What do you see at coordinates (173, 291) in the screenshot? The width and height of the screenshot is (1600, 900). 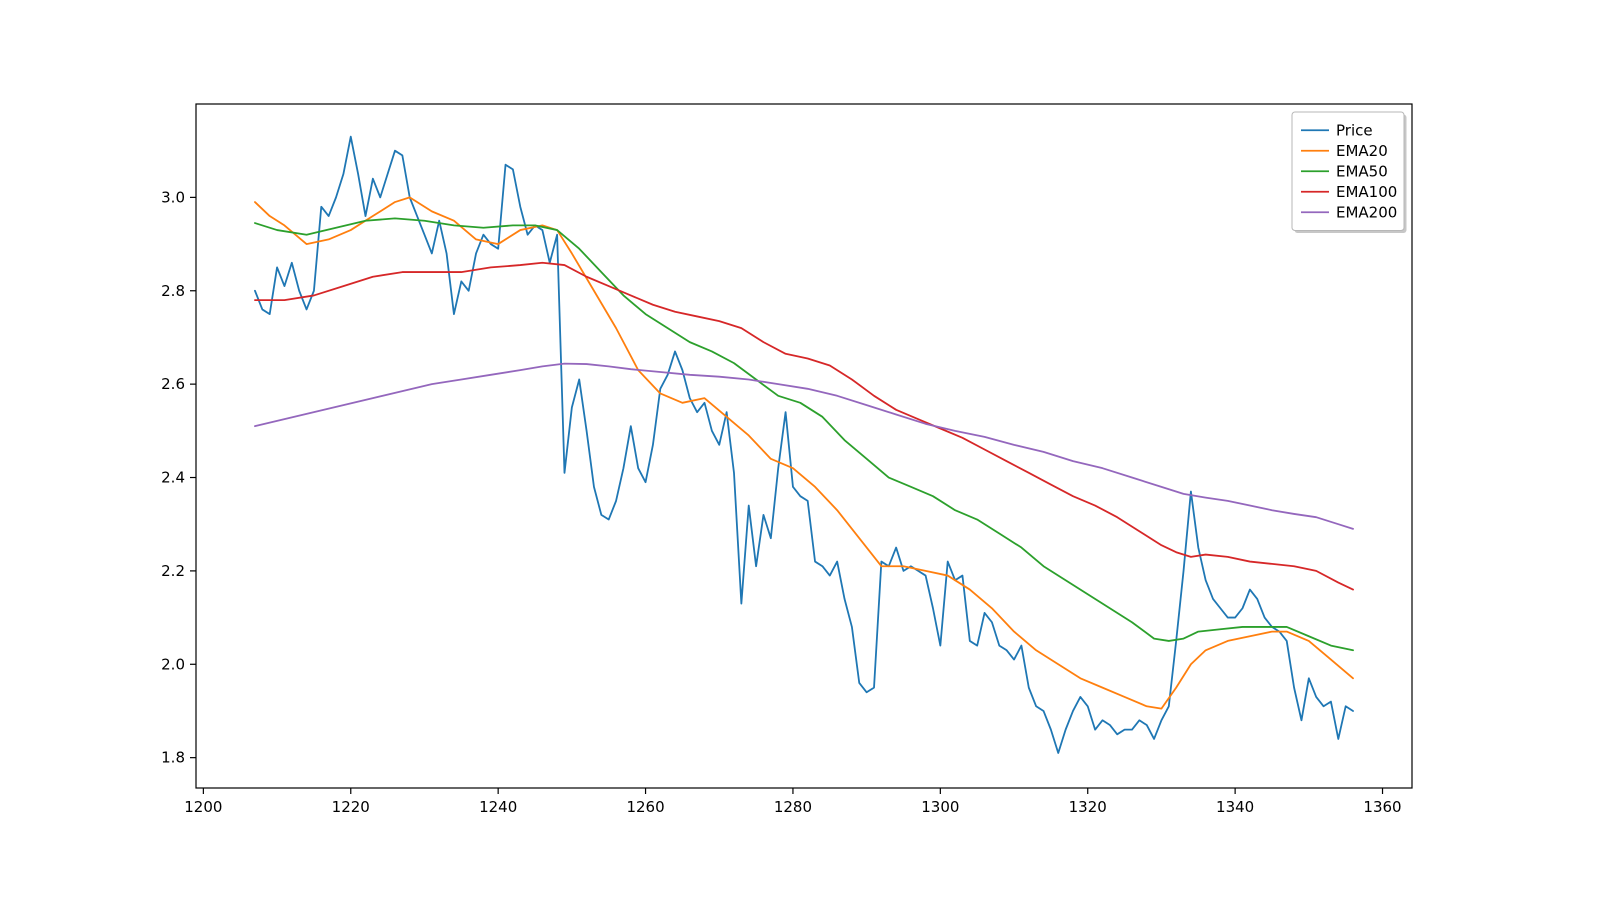 I see `y-tick-label: 2.8` at bounding box center [173, 291].